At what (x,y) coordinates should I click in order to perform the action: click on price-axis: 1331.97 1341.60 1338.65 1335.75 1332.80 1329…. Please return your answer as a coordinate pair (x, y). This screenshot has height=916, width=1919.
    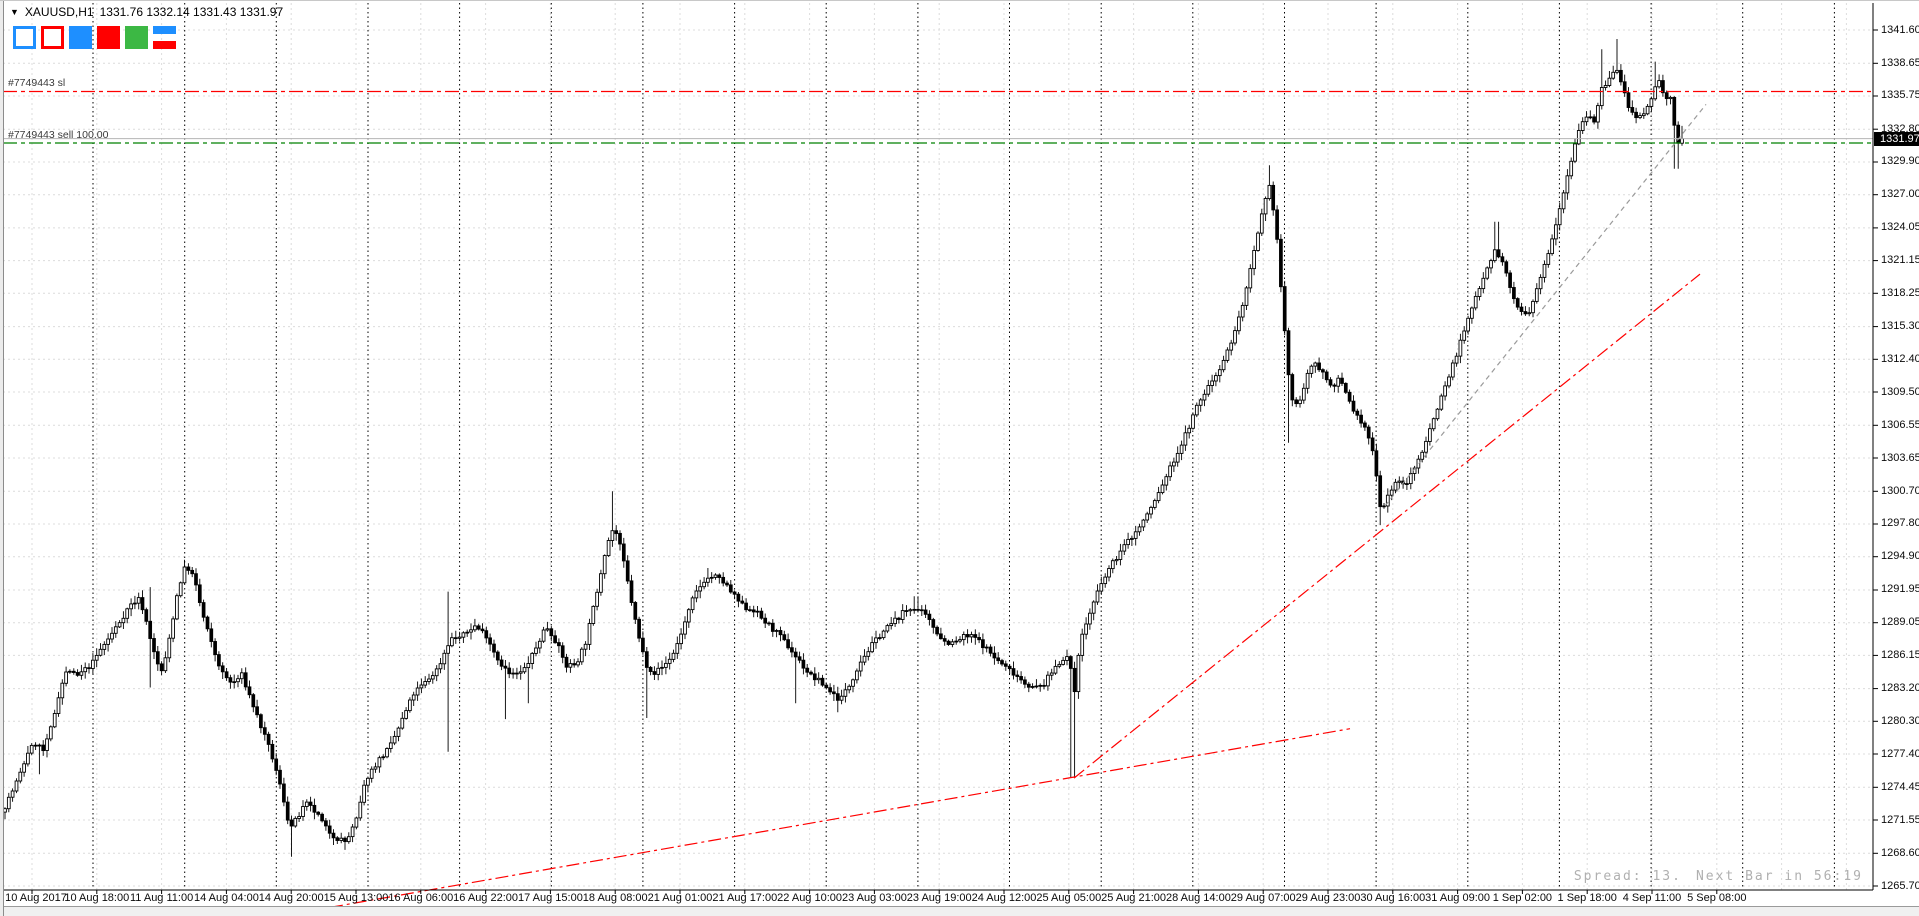
    Looking at the image, I should click on (1896, 446).